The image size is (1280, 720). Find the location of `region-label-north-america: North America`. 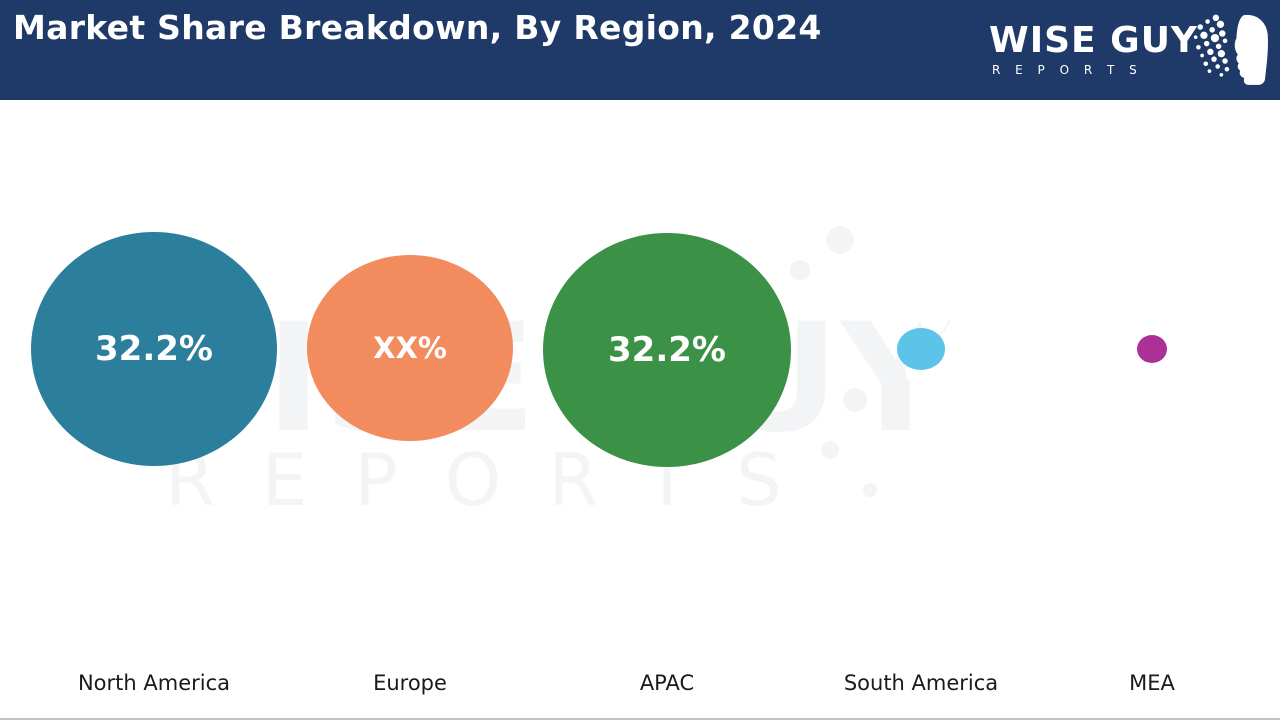

region-label-north-america: North America is located at coordinates (154, 683).